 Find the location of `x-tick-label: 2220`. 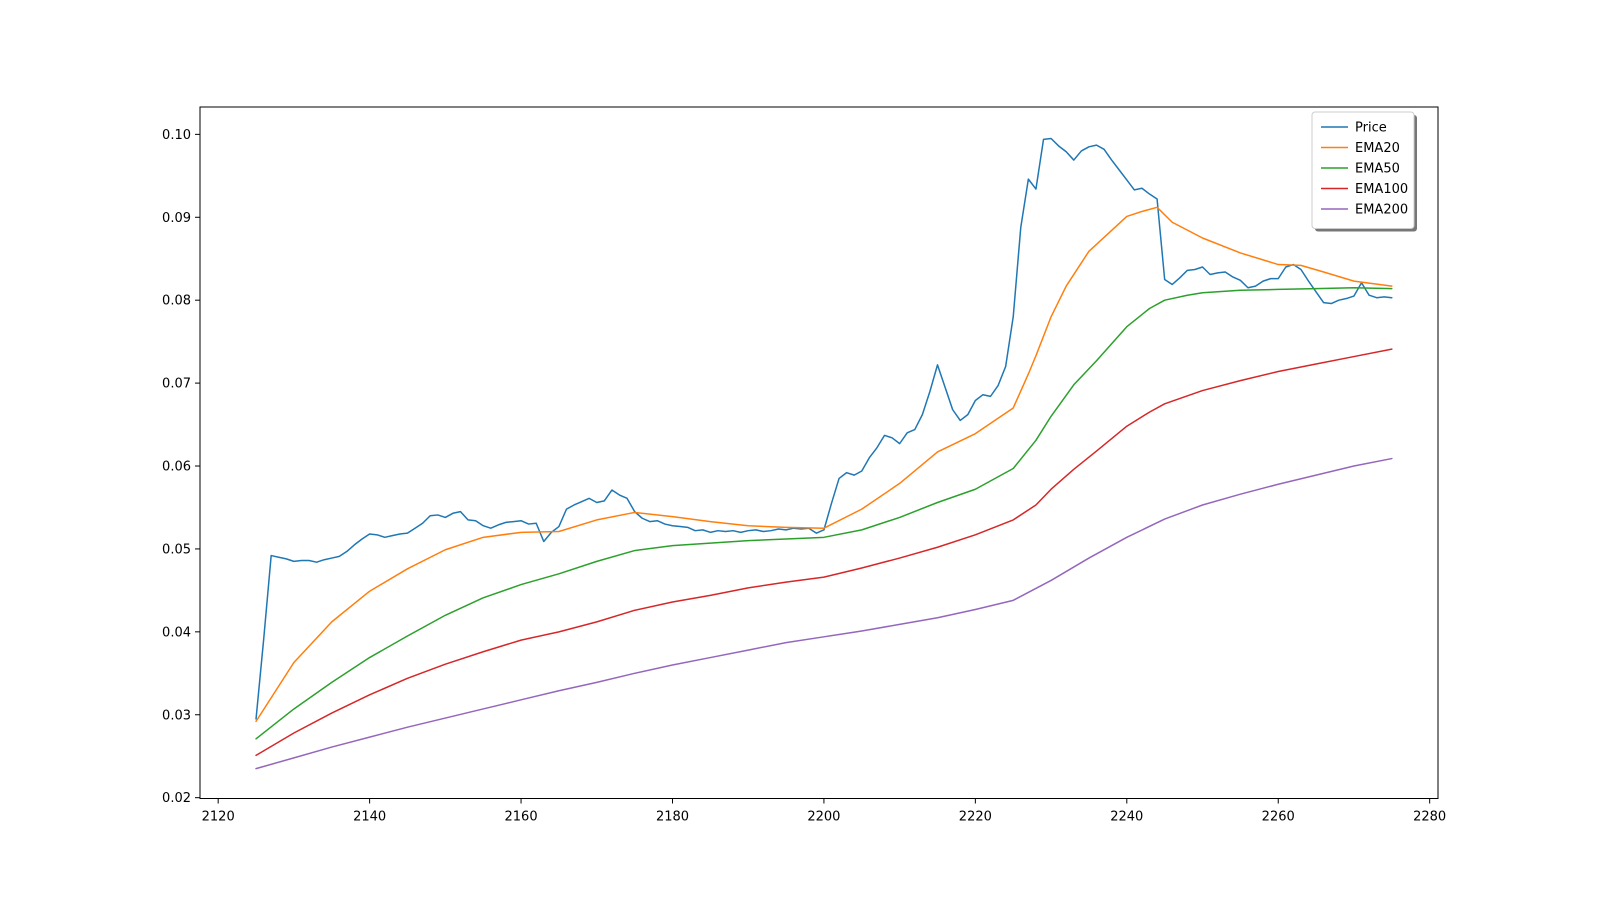

x-tick-label: 2220 is located at coordinates (975, 817).